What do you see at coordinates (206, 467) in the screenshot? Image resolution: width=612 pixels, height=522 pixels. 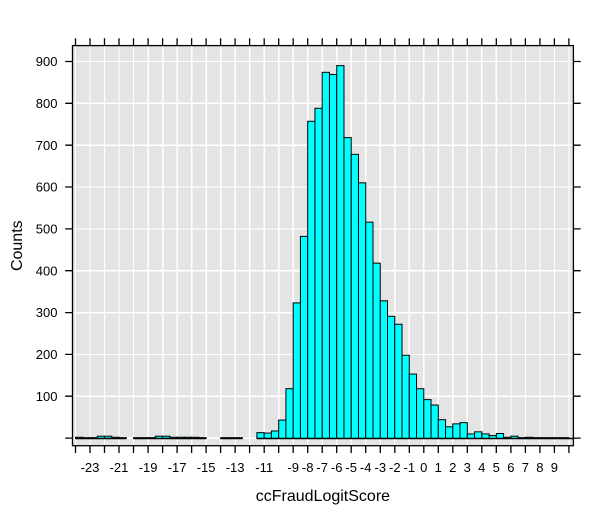 I see `svg-text: -15` at bounding box center [206, 467].